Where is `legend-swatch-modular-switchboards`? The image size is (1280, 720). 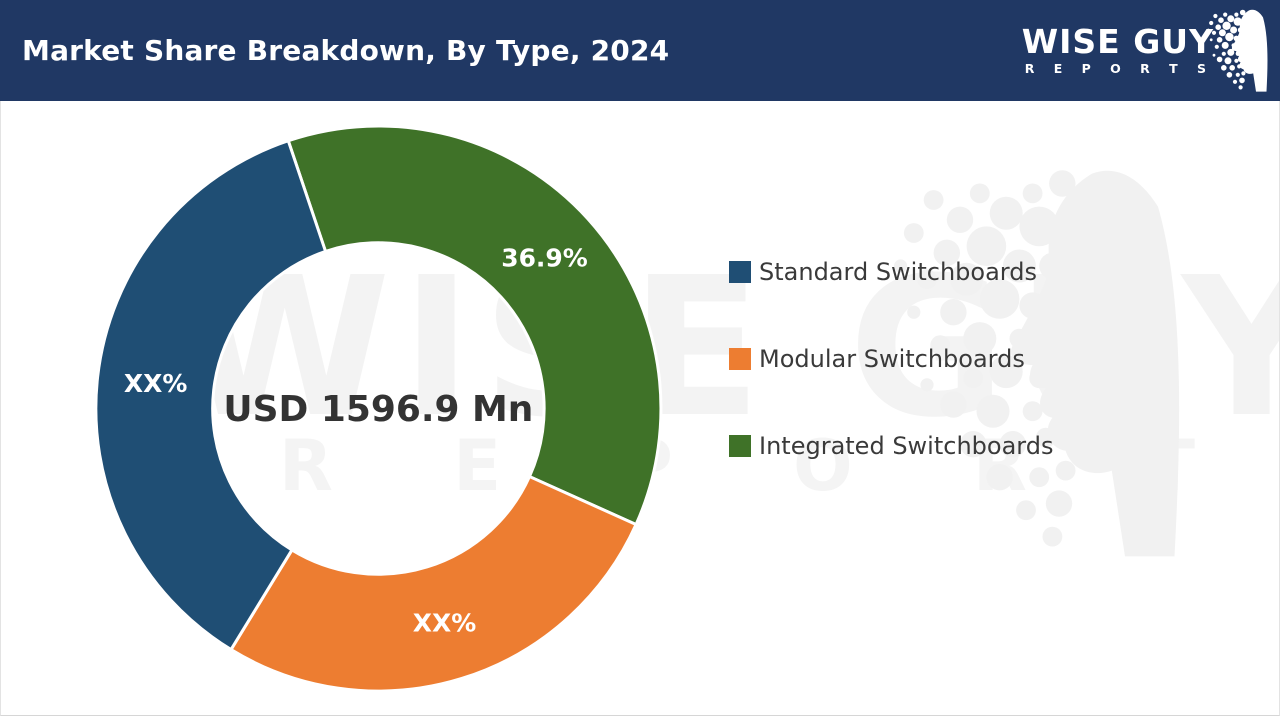
legend-swatch-modular-switchboards is located at coordinates (740, 359).